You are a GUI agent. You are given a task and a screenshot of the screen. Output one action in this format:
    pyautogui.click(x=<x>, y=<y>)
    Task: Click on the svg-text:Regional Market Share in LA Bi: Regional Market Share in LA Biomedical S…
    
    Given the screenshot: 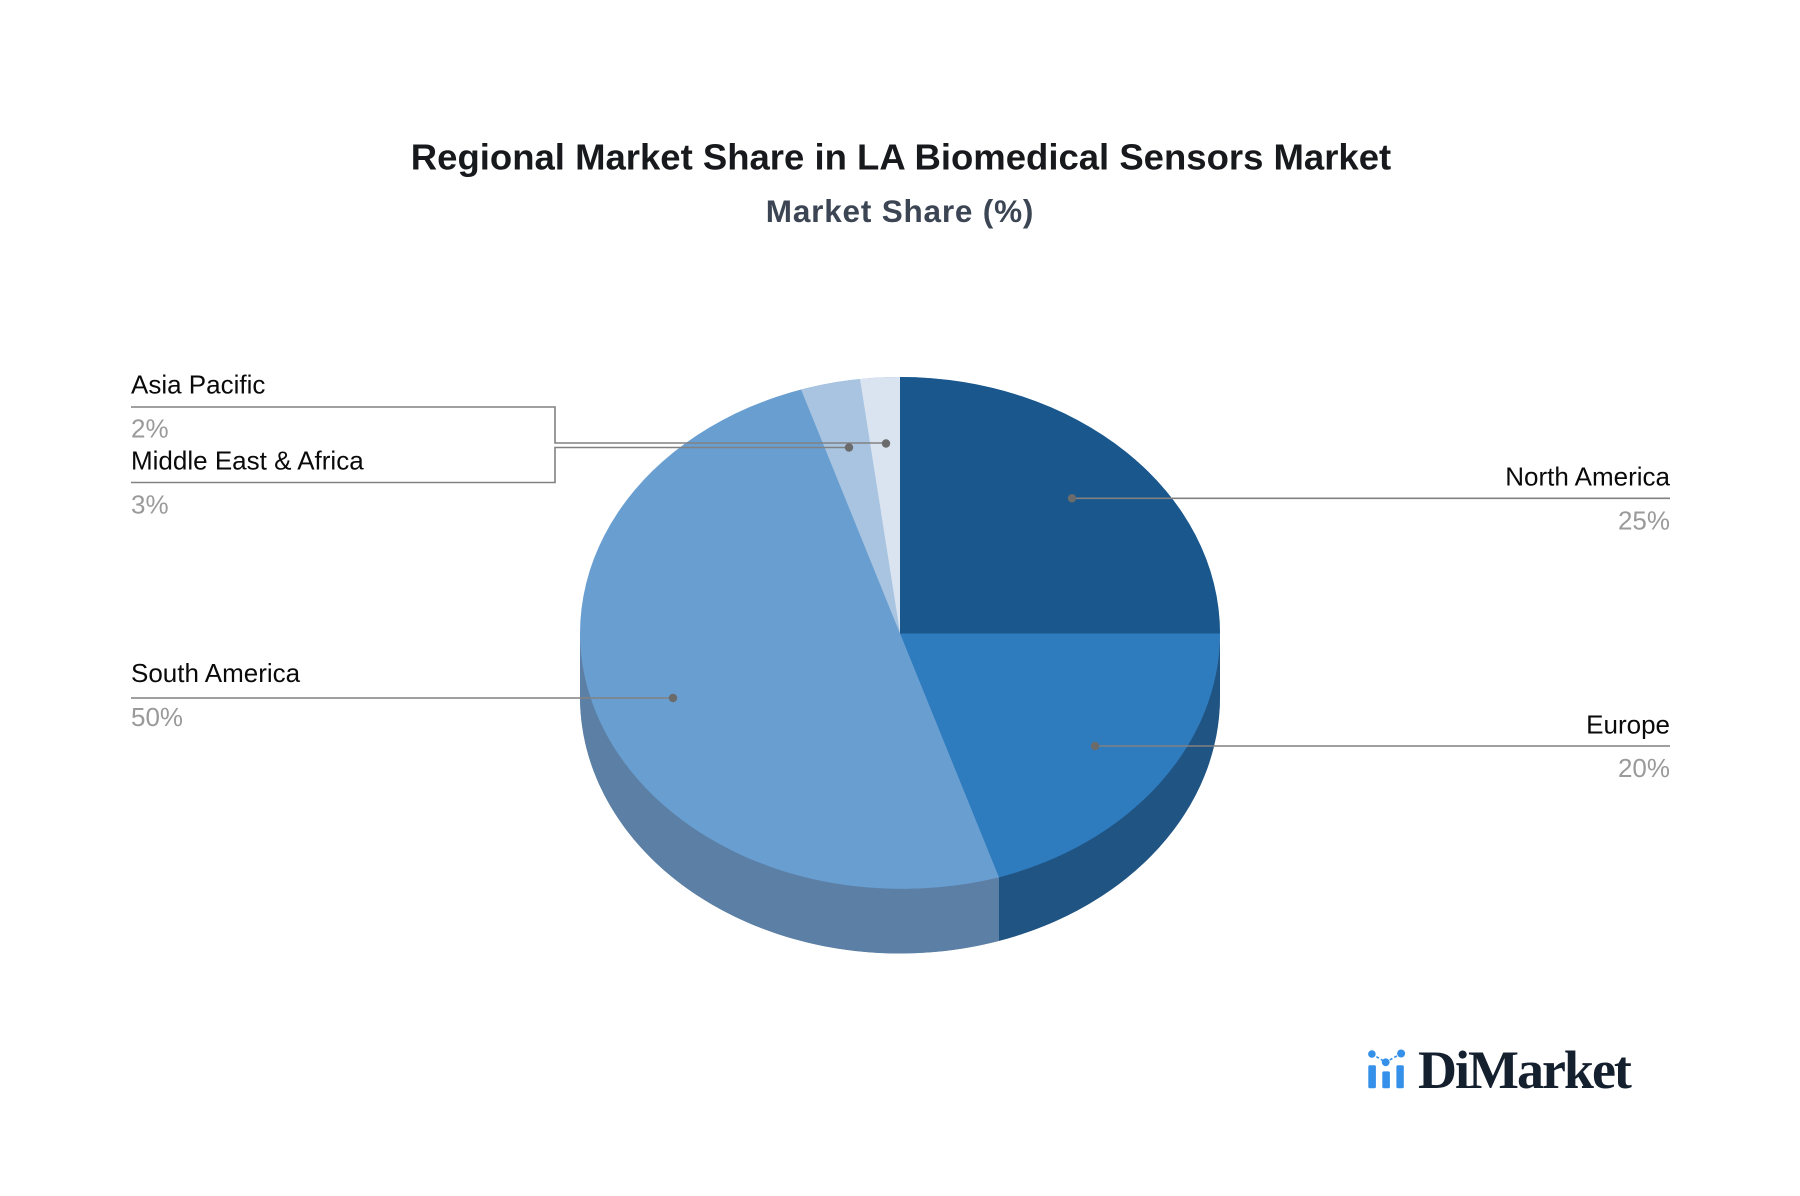 What is the action you would take?
    pyautogui.click(x=901, y=157)
    